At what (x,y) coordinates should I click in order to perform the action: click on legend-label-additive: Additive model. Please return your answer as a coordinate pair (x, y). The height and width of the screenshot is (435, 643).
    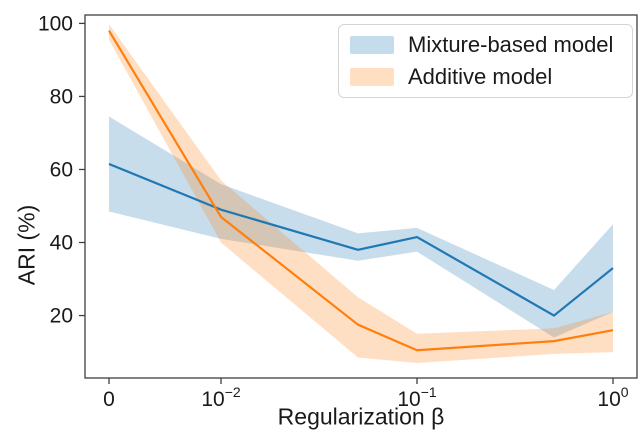
    Looking at the image, I should click on (480, 76).